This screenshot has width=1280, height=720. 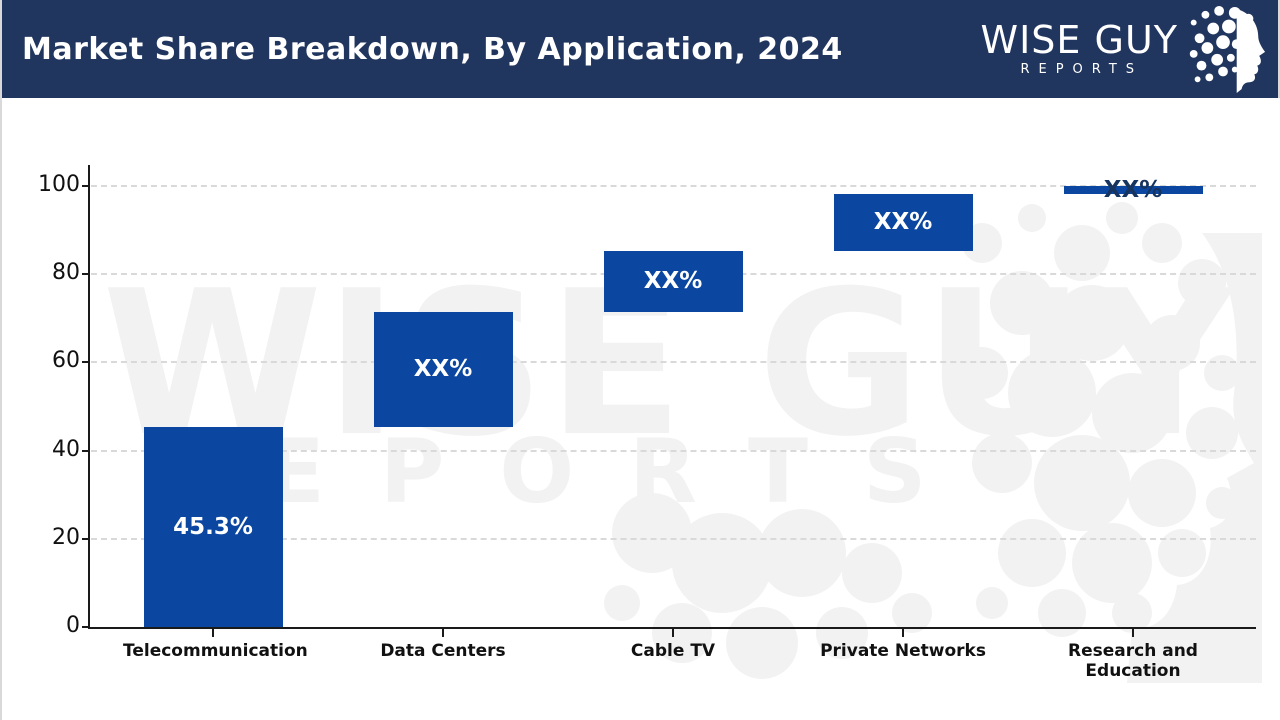 I want to click on logo-face-icon, so click(x=1227, y=49).